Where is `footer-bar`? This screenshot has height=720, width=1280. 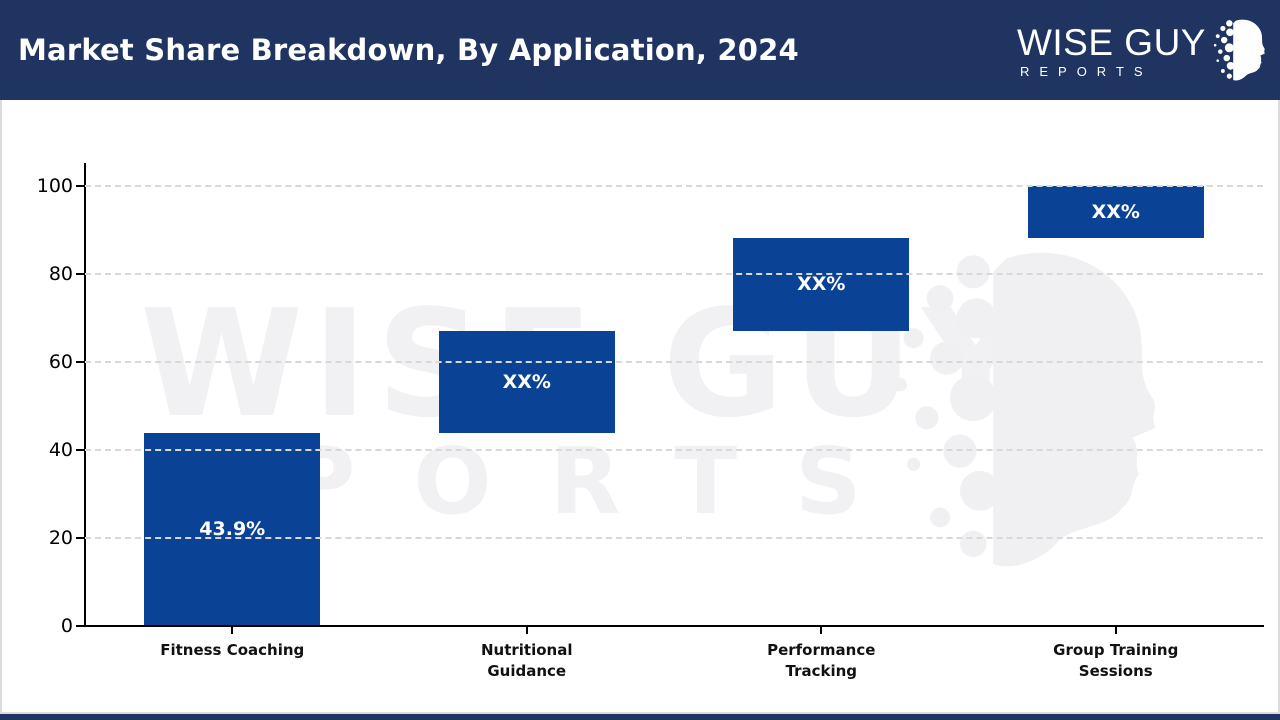
footer-bar is located at coordinates (640, 717).